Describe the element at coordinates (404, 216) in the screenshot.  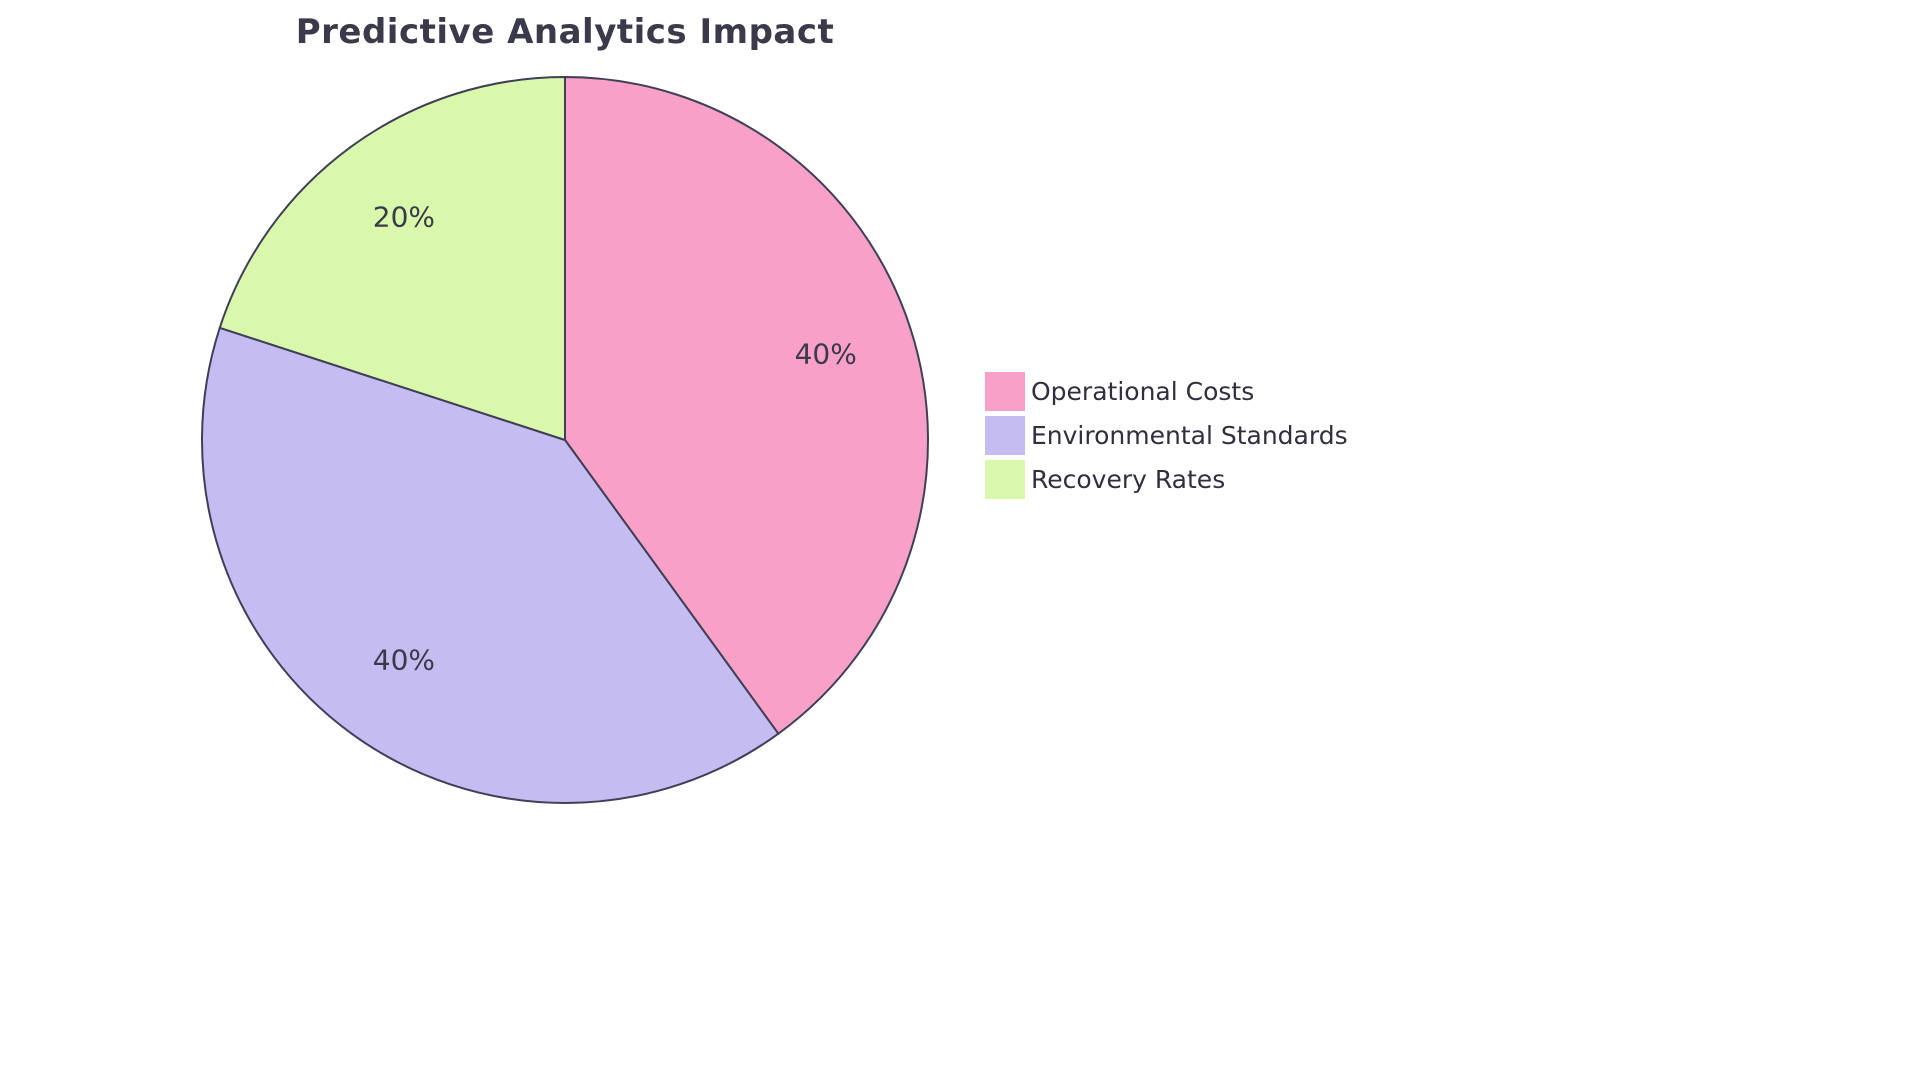
I see `slice-percent-label-recovery-rates: 20%` at that location.